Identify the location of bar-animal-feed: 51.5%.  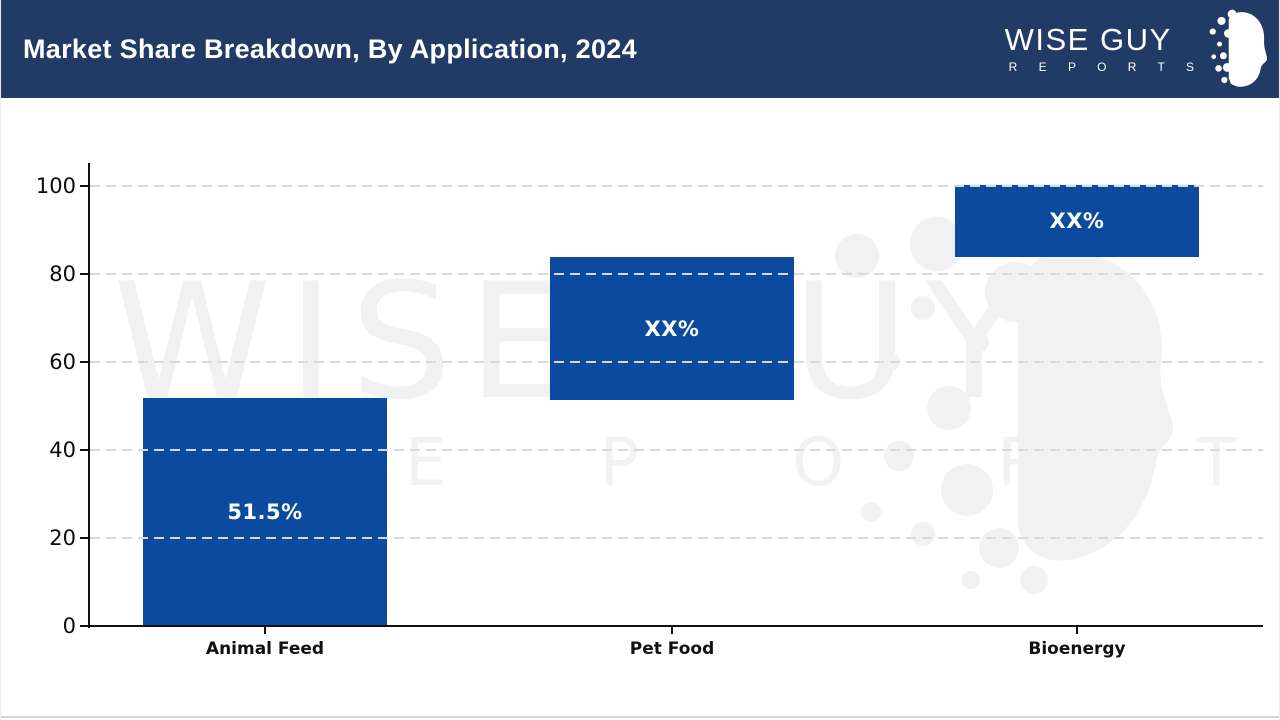
(265, 511).